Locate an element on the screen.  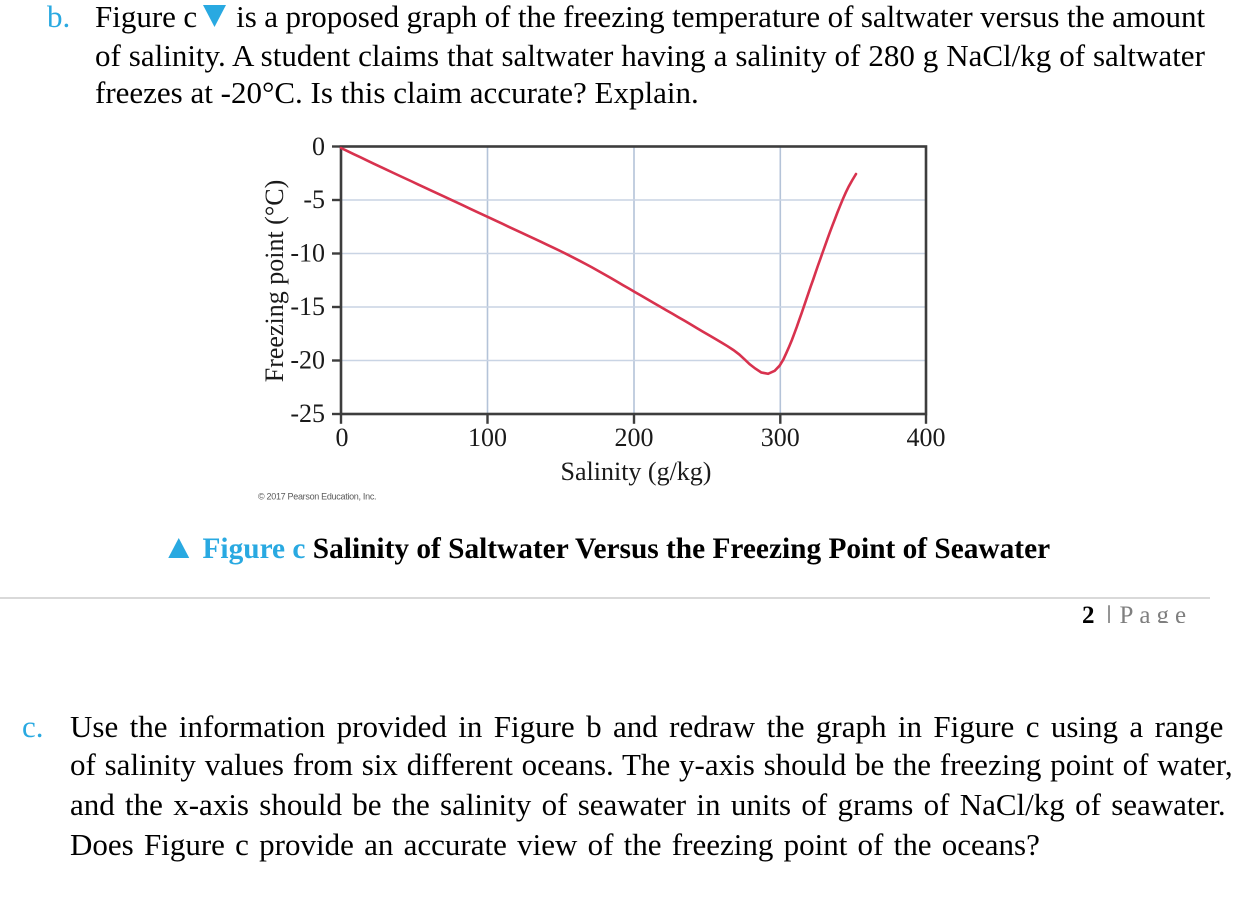
svg-text: -15 is located at coordinates (307, 306).